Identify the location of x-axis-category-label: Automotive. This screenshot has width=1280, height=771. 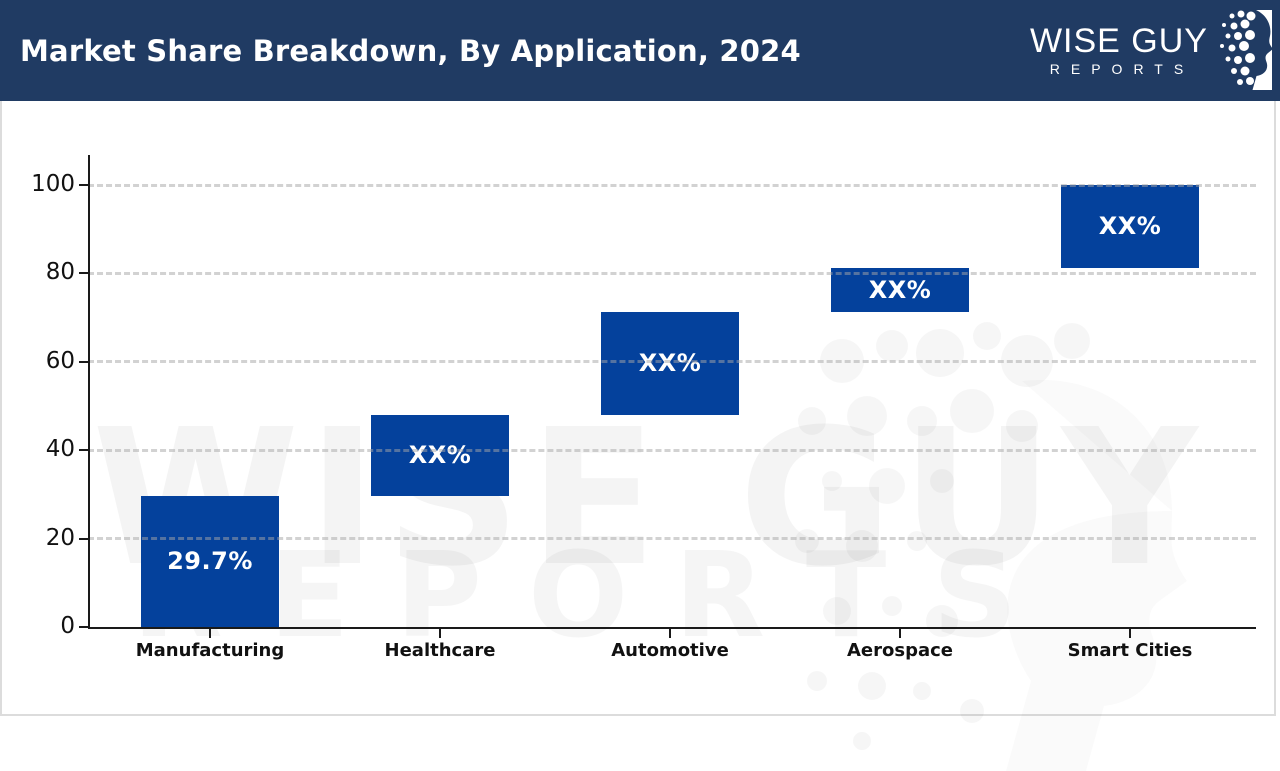
(670, 650).